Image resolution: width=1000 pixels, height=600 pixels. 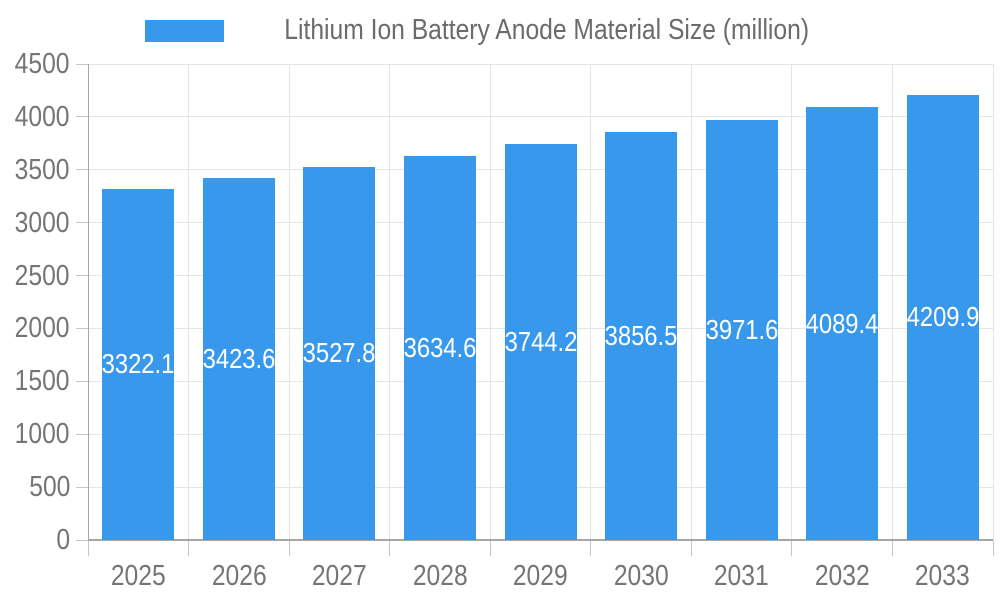 I want to click on x-axis-tick-label: 2029, so click(x=540, y=576).